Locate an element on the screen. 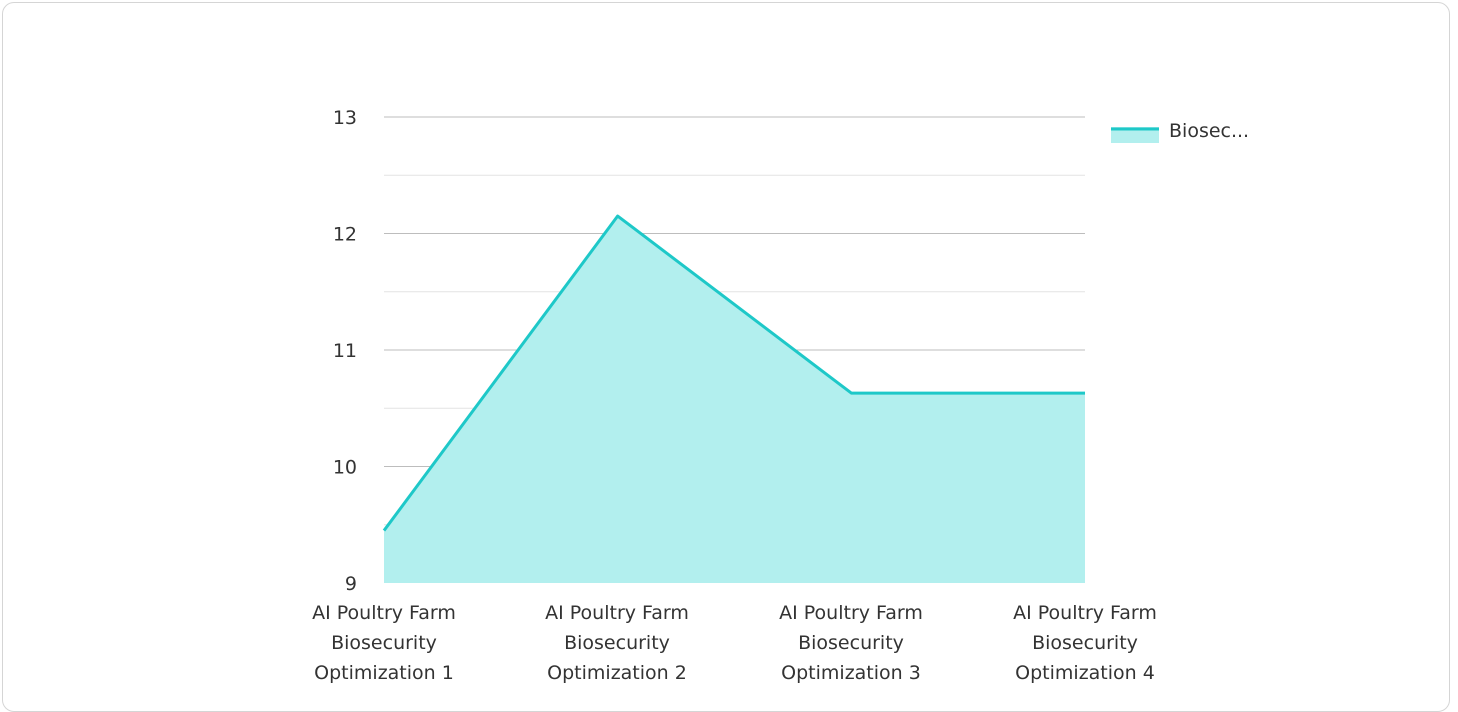 Image resolution: width=1458 pixels, height=712 pixels. y-tick-label: 13 is located at coordinates (345, 118).